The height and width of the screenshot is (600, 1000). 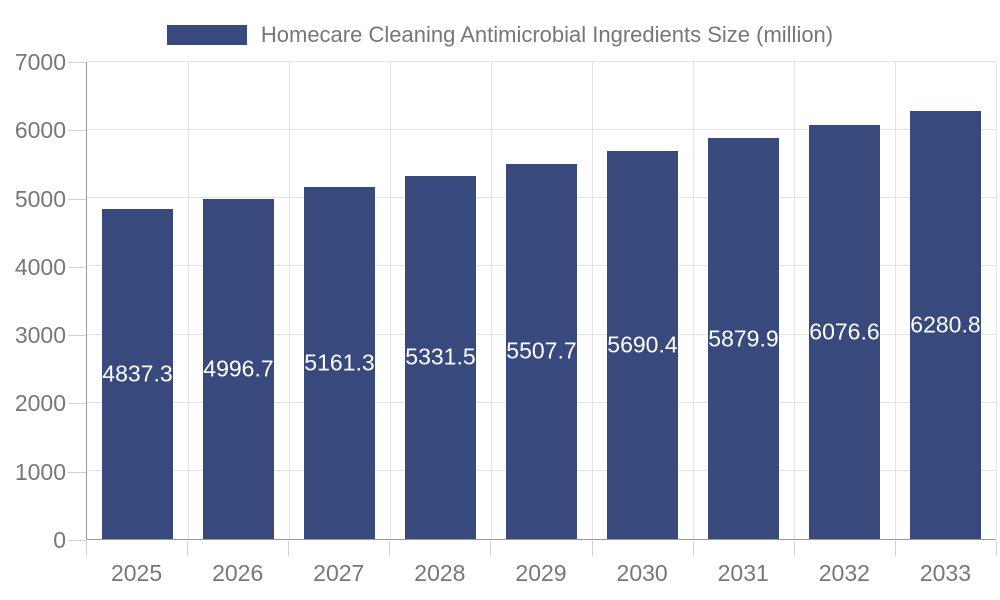 I want to click on category-band: 6280.8, so click(x=945, y=300).